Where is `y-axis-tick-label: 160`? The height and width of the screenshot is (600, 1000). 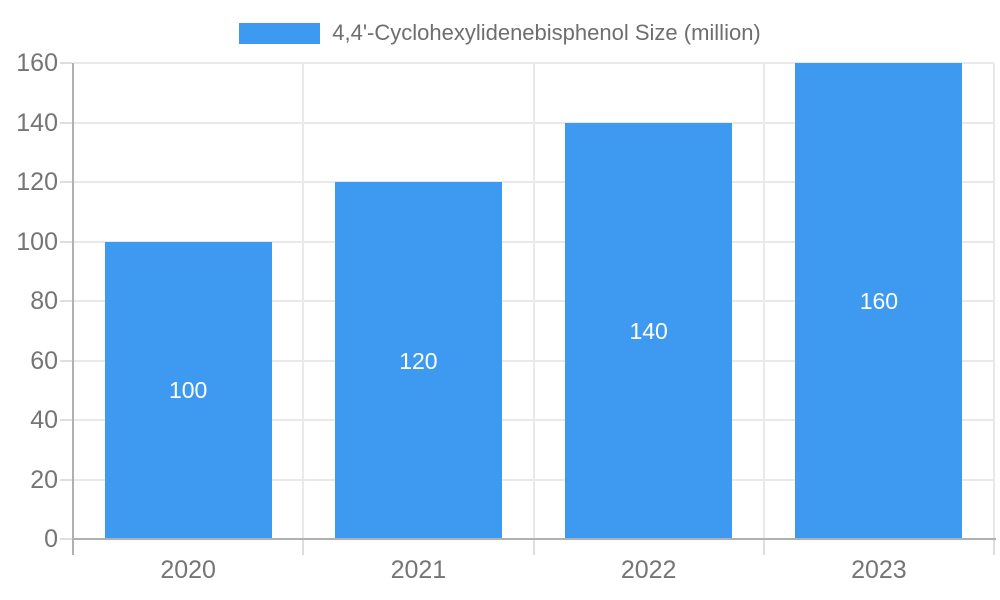 y-axis-tick-label: 160 is located at coordinates (37, 63).